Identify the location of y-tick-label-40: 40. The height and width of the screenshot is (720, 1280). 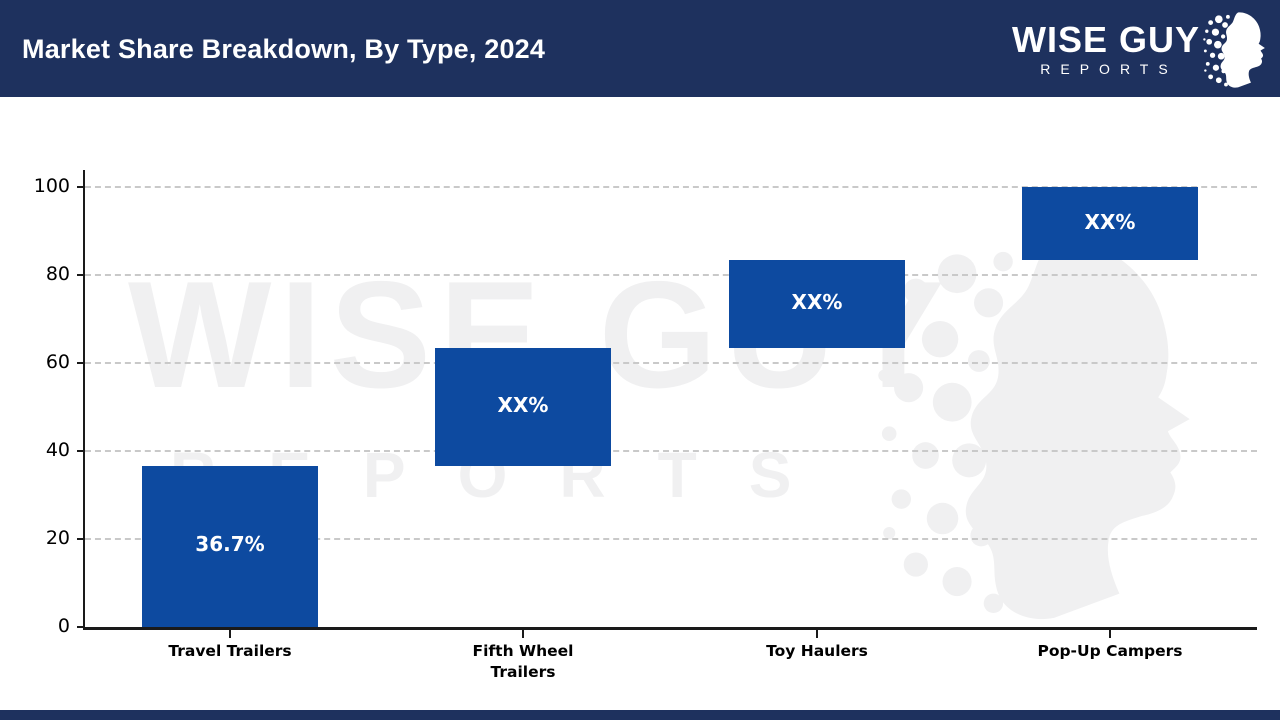
(57, 450).